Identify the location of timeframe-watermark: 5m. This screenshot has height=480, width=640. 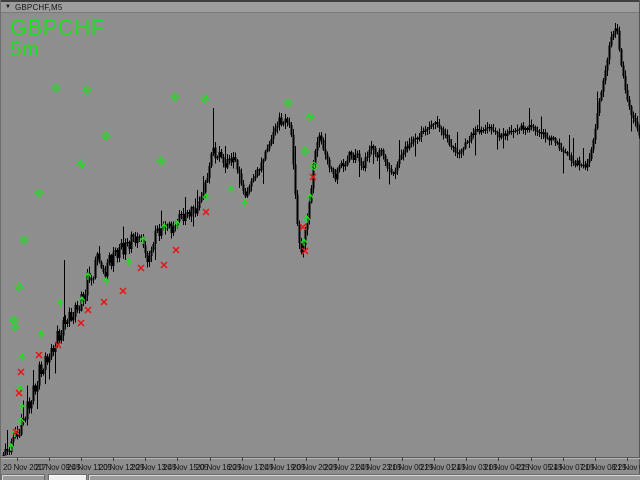
(25, 49).